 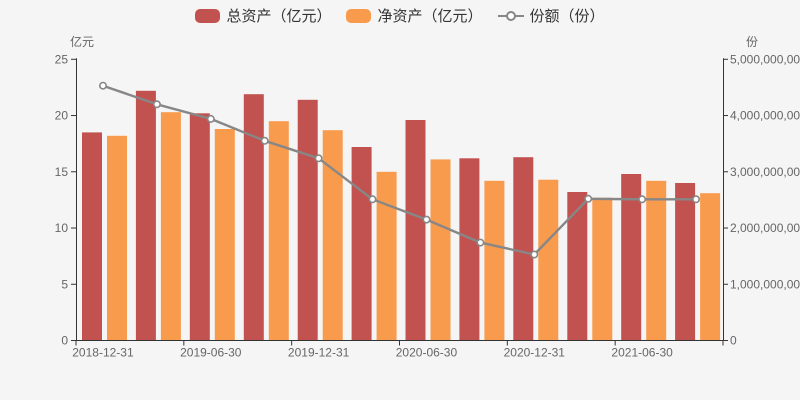 I want to click on legend-circle-icon, so click(x=510, y=15).